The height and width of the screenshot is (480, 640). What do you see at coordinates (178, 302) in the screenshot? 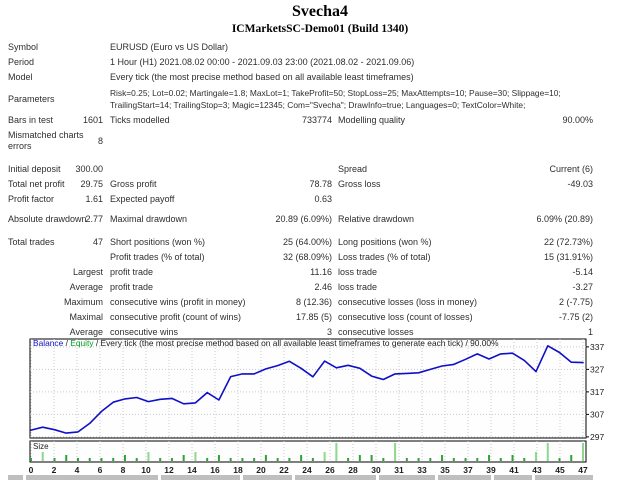
I see `consecutive-wins-money-label: consecutive wins (profit in money)` at bounding box center [178, 302].